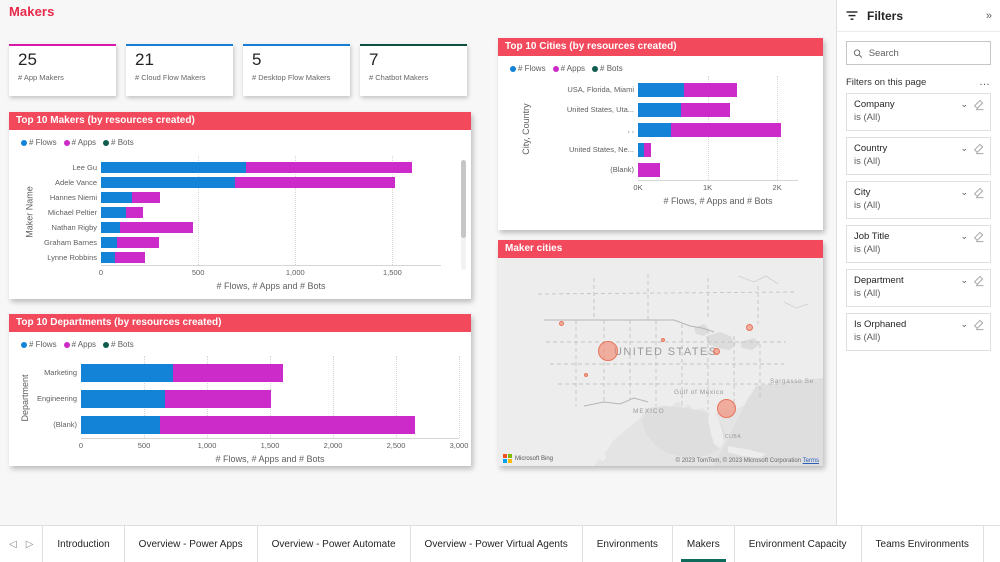  What do you see at coordinates (918, 332) in the screenshot?
I see `filter-card: Is Orphaned is (All) ⌄` at bounding box center [918, 332].